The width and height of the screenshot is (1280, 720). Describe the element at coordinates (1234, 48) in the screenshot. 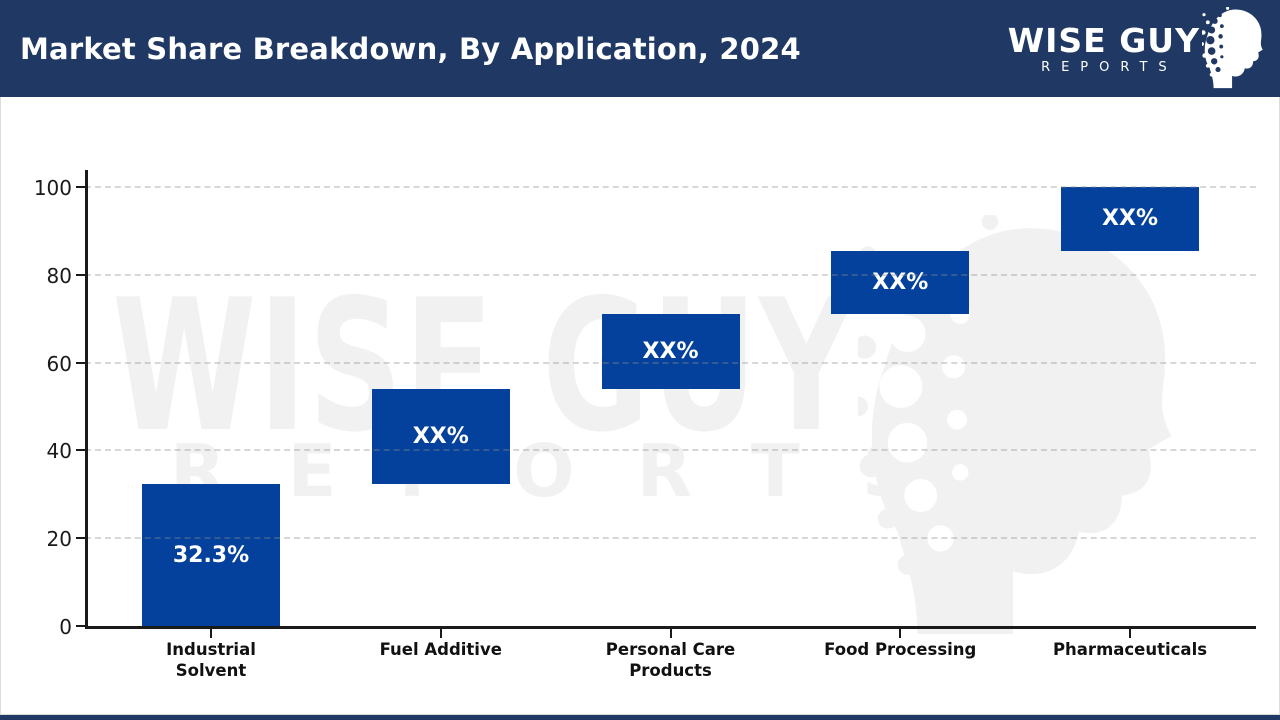

I see `wiseguy-head-icon` at that location.